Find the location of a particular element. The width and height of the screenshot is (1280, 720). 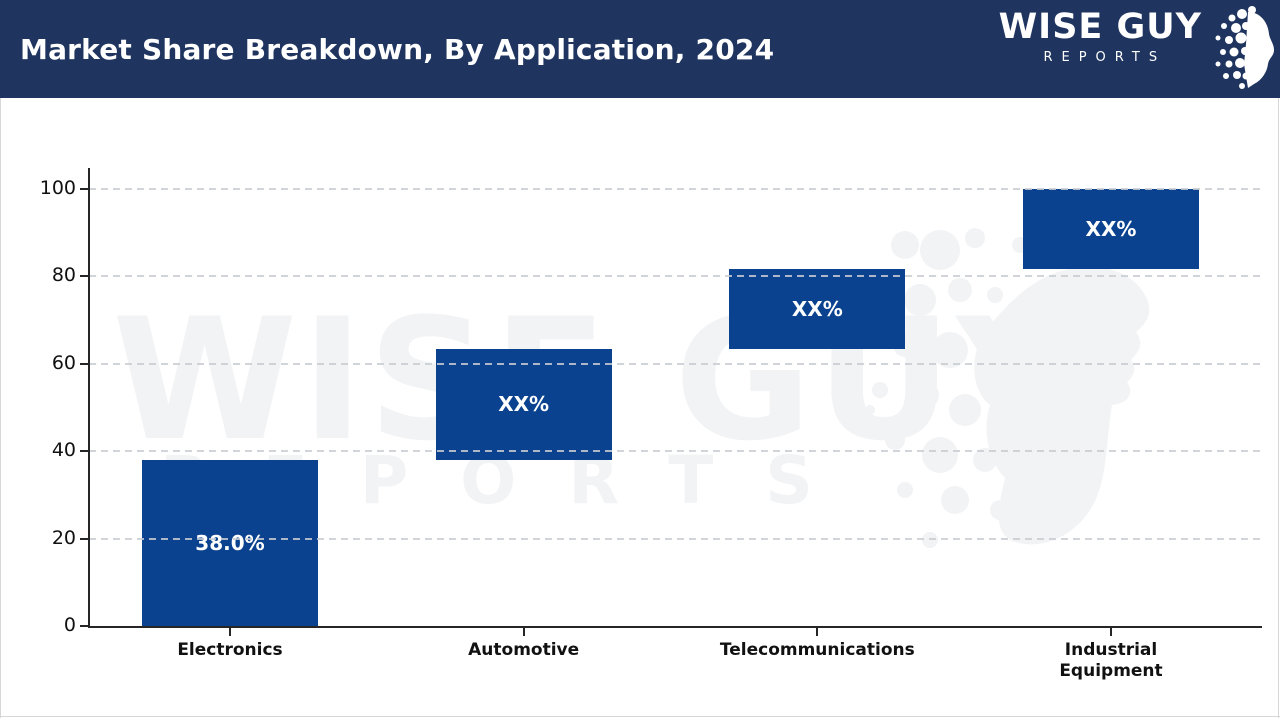

bar-telecommunications: XX% is located at coordinates (817, 309).